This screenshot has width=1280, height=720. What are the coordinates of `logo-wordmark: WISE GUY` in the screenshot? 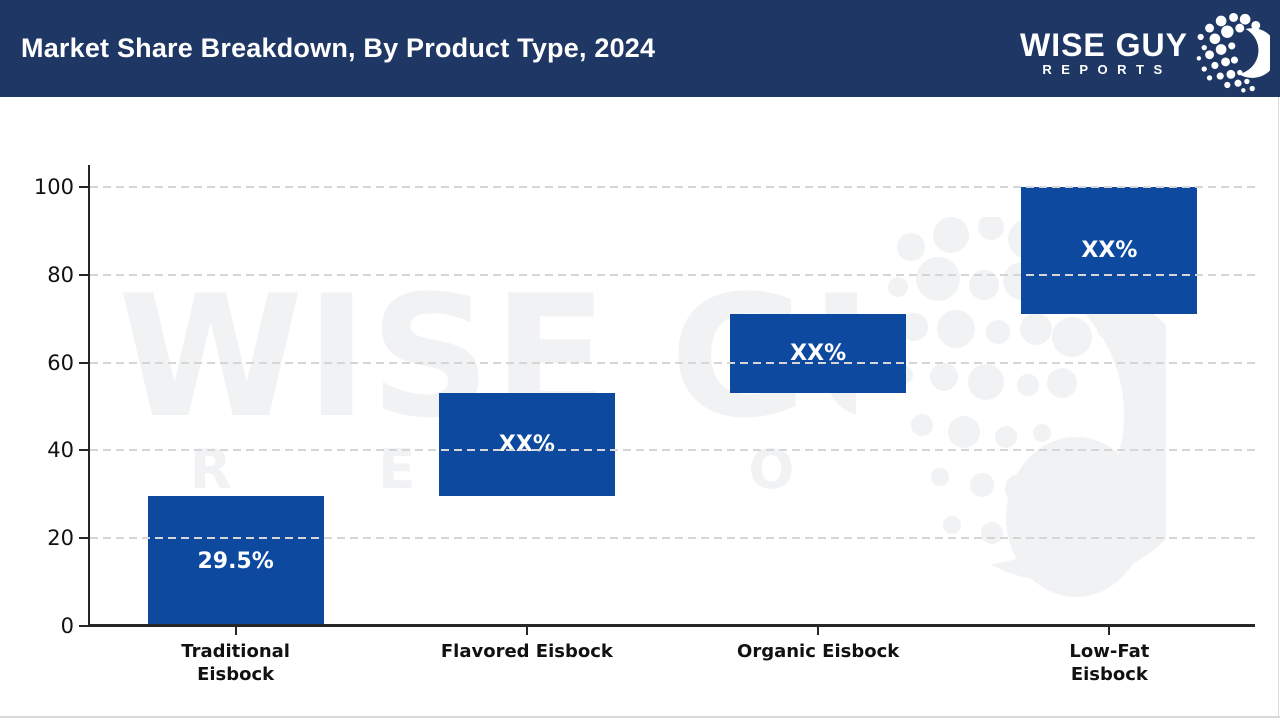 It's located at (1103, 44).